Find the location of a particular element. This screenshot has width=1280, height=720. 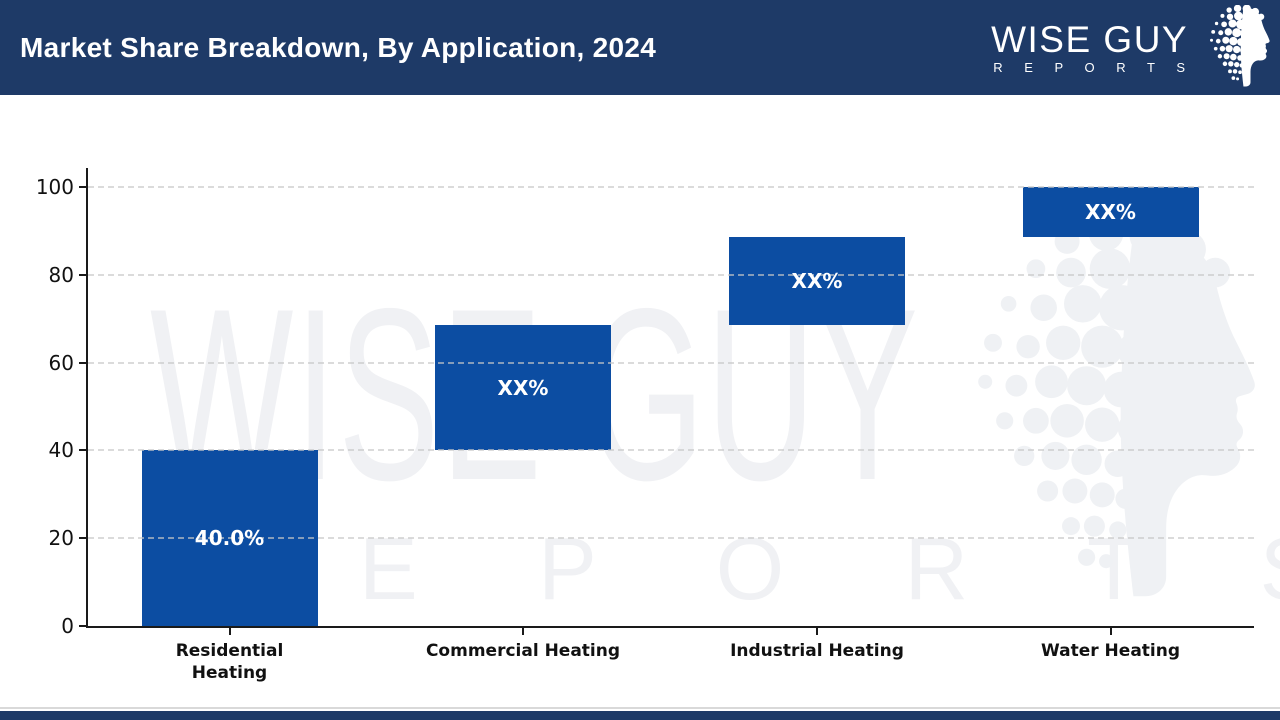

footer-divider is located at coordinates (640, 708).